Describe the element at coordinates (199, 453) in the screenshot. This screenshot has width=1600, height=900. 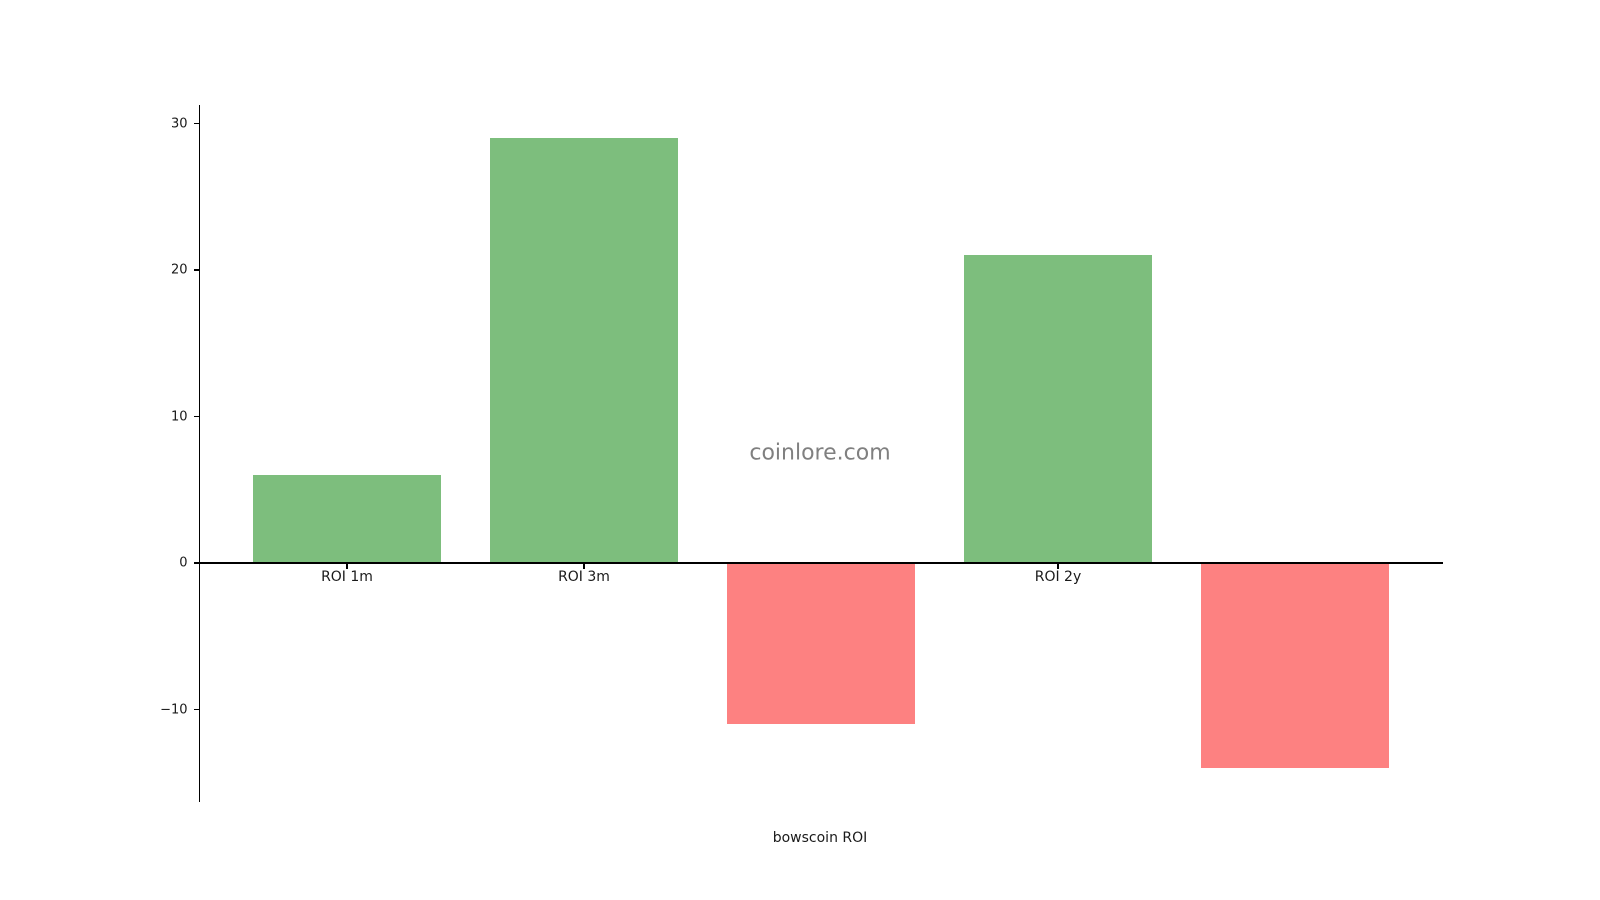
I see `y-axis-spine` at that location.